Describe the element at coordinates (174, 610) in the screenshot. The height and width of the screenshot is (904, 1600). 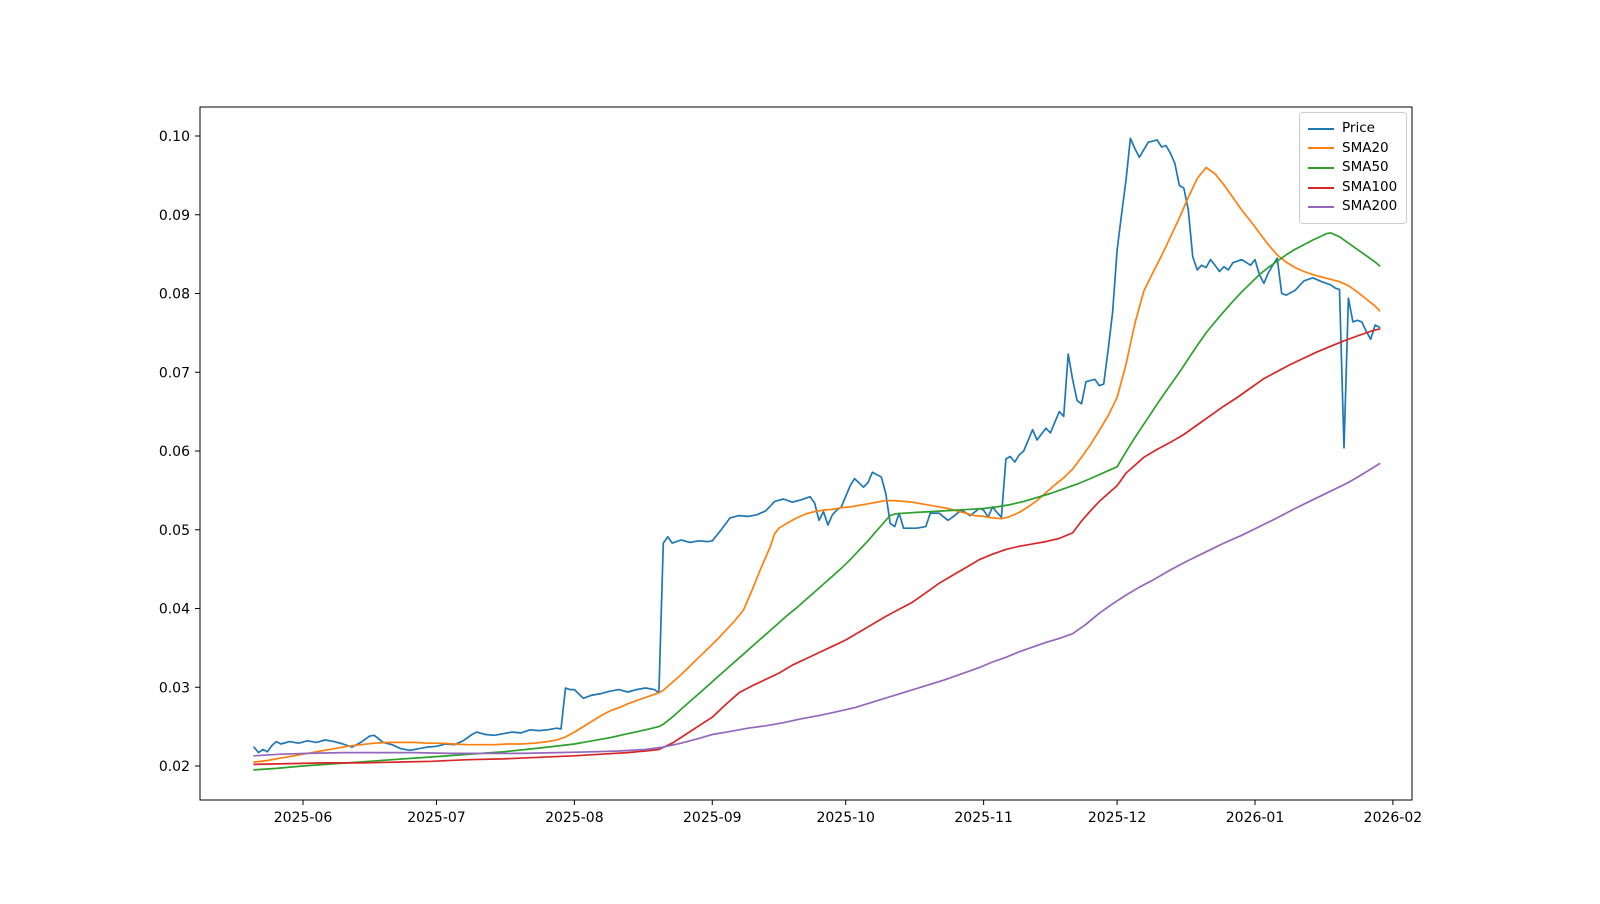
I see `y-tick-label: 0.04` at that location.